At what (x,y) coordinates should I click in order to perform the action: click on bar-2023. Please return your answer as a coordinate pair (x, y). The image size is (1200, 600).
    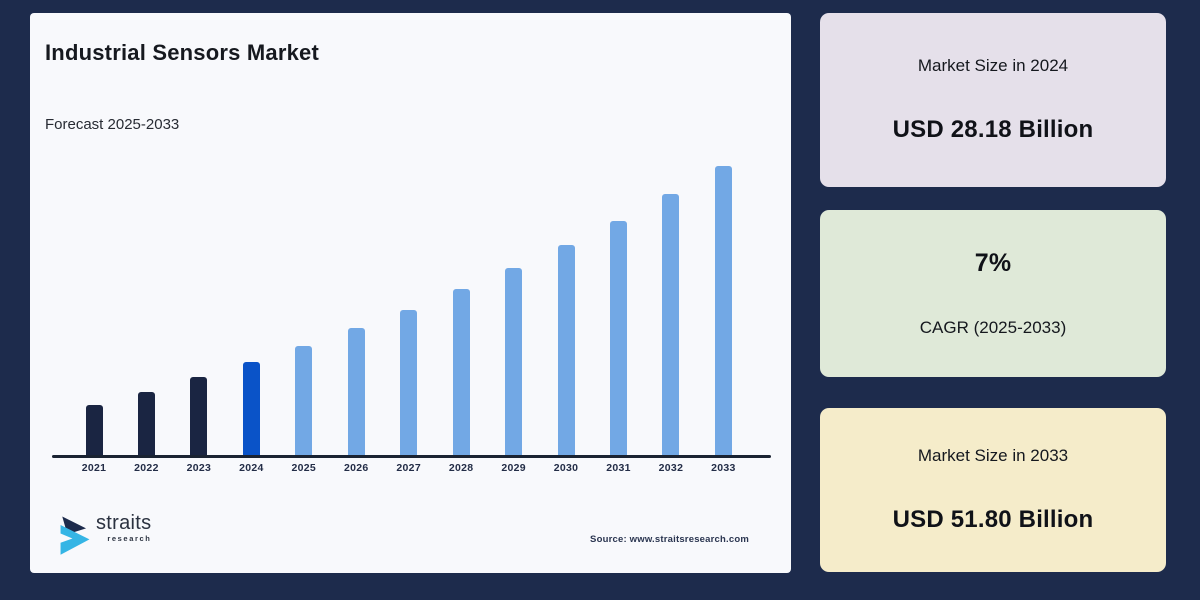
    Looking at the image, I should click on (199, 416).